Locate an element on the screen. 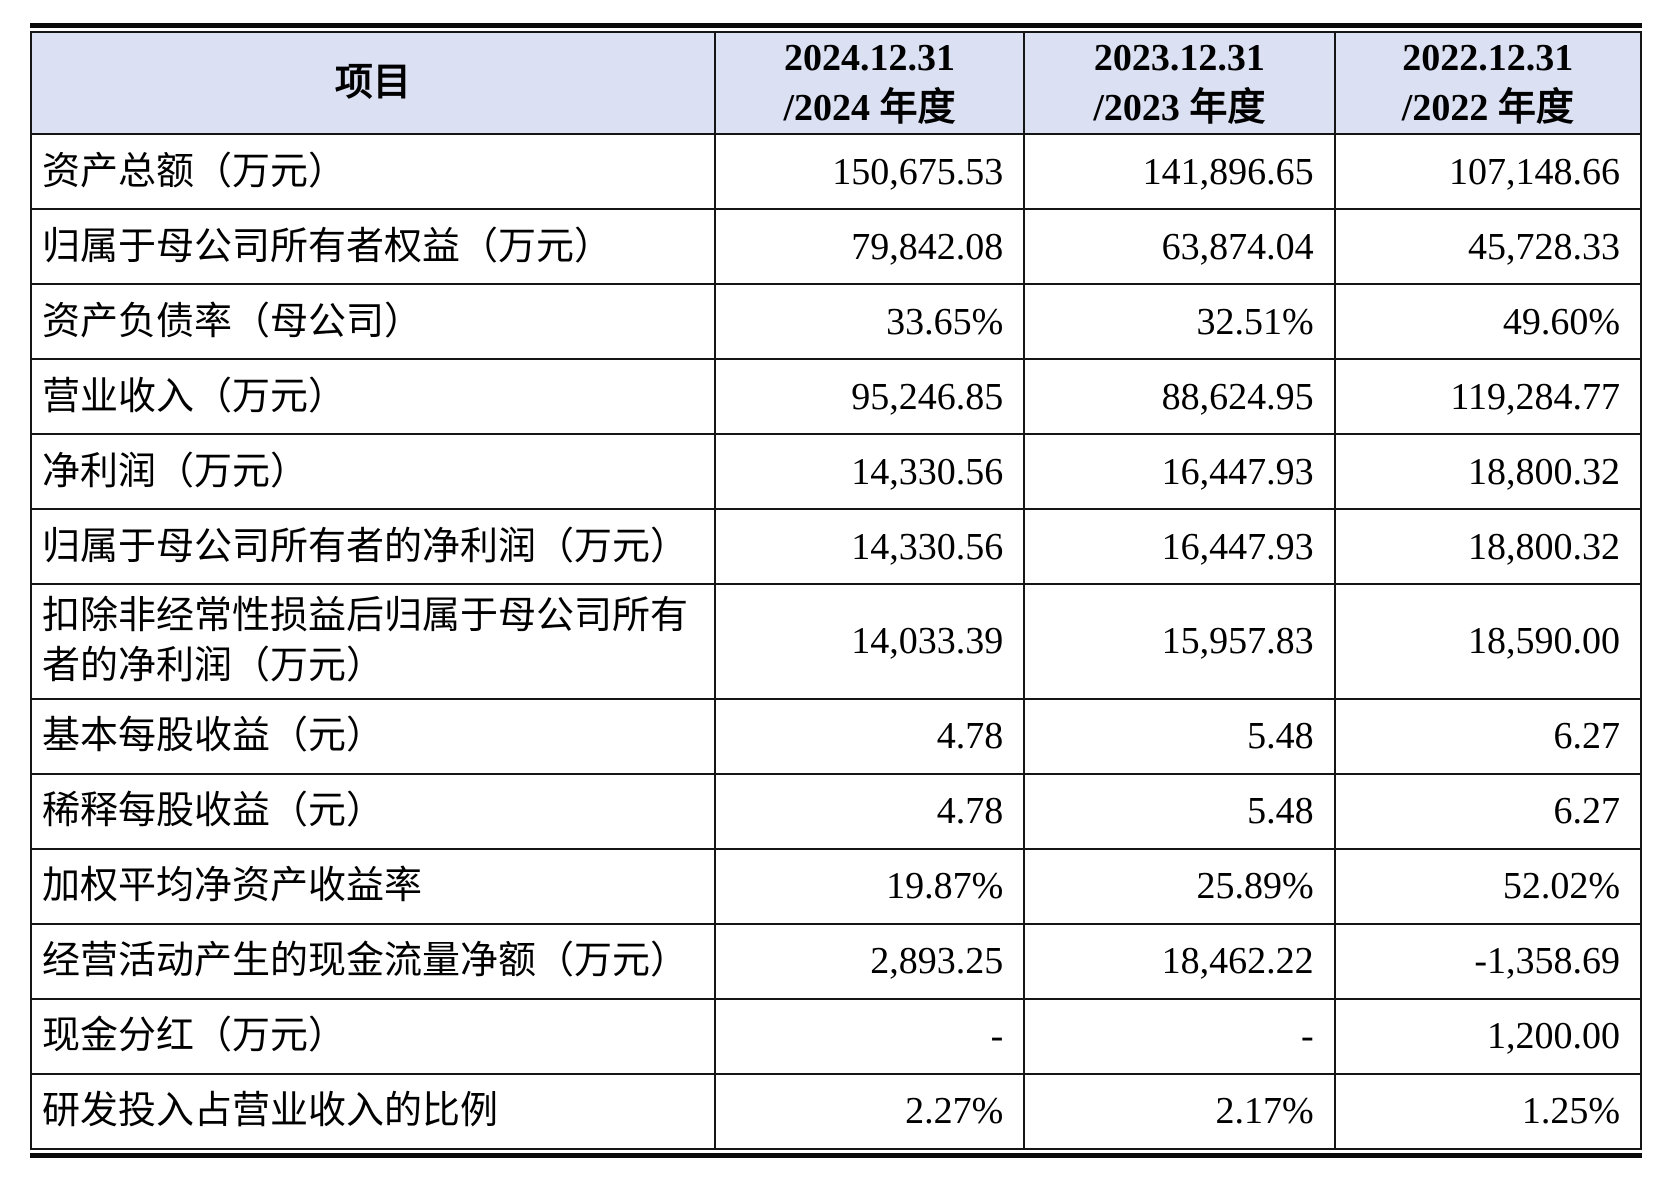  row-value-2023: 2.17% is located at coordinates (1179, 1111).